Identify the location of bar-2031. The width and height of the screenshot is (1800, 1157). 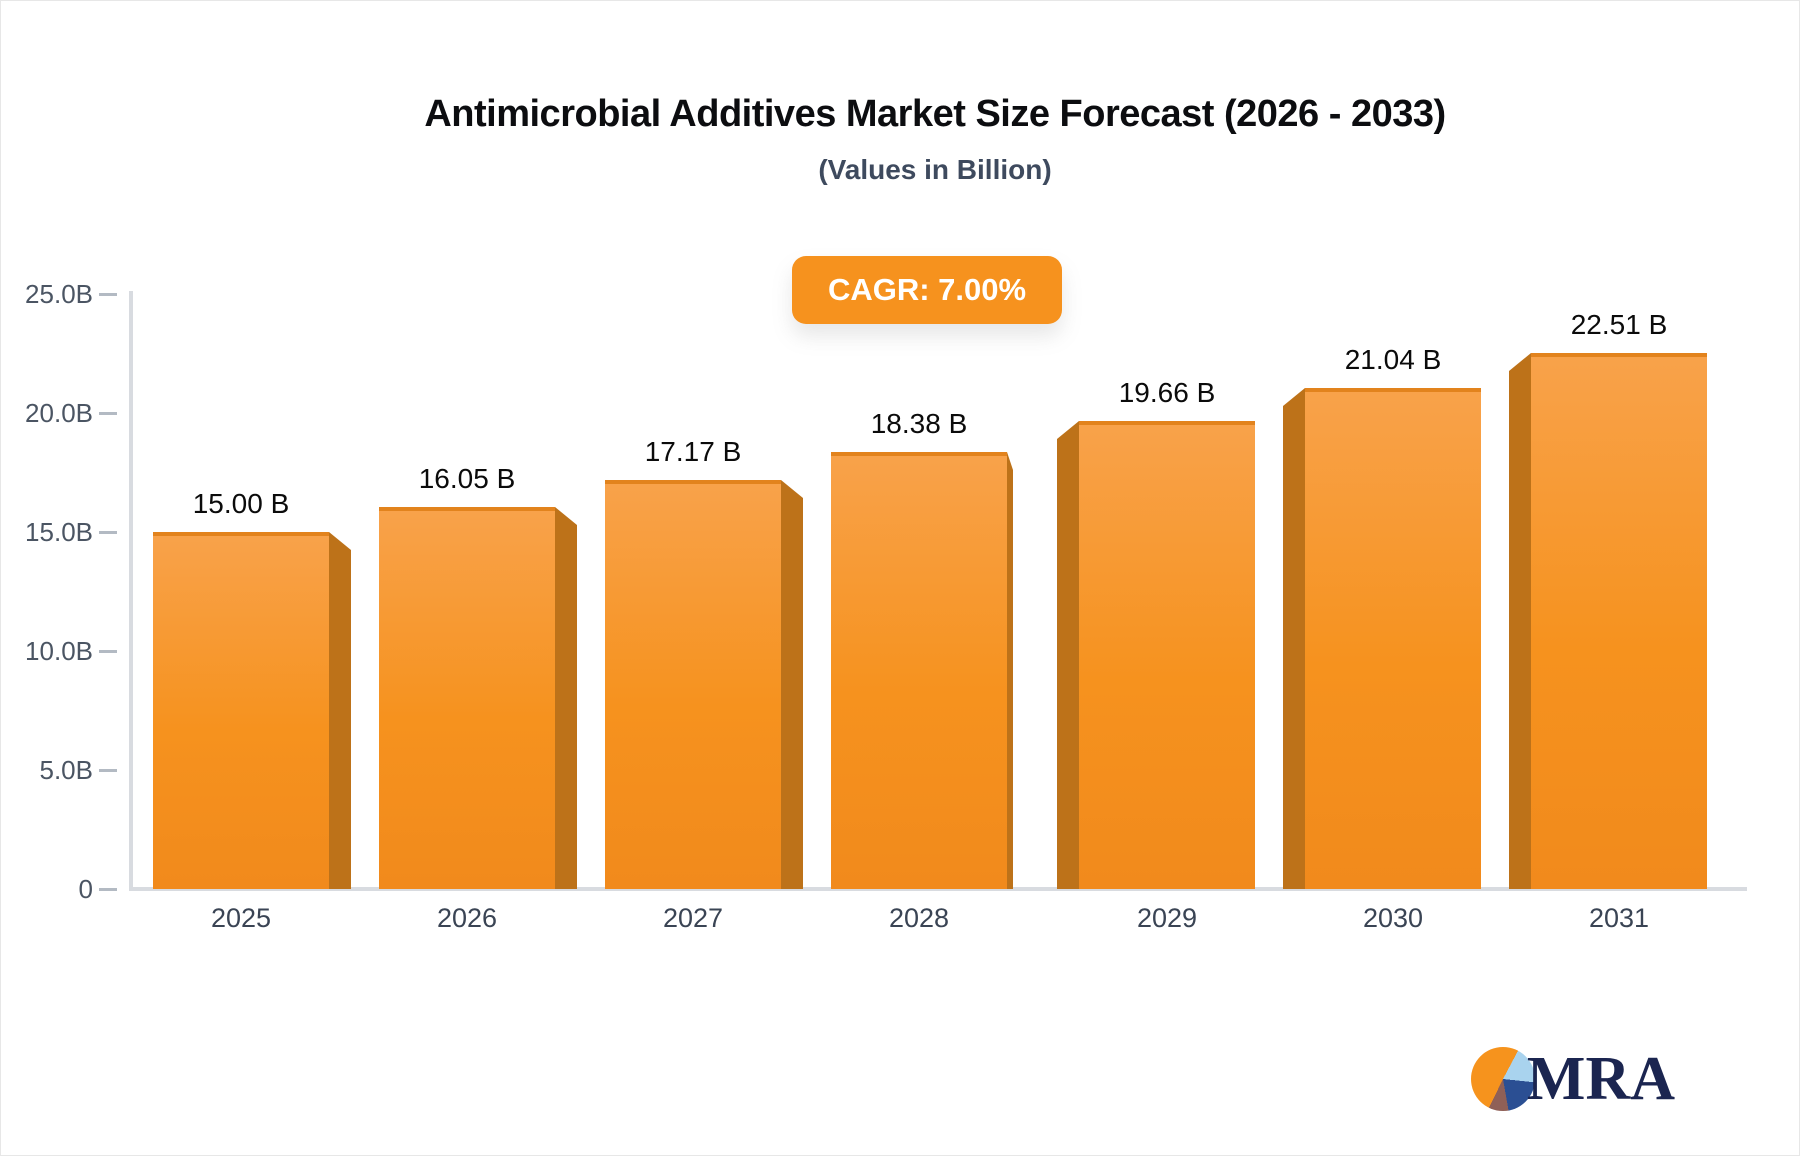
(1608, 621).